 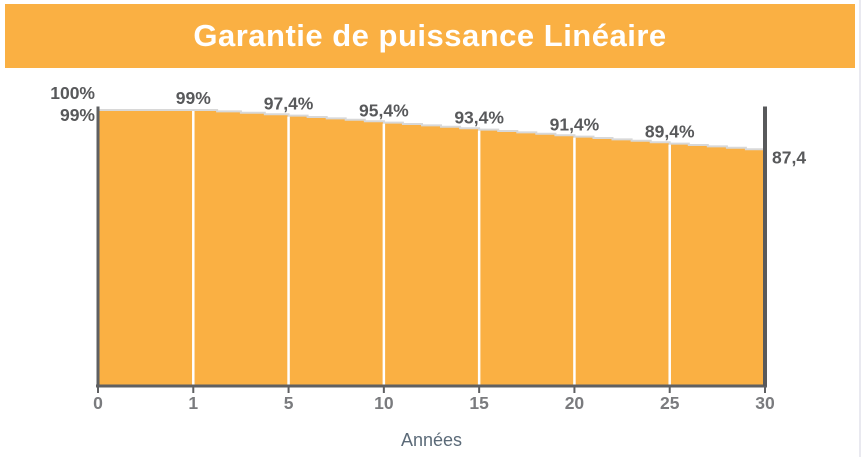 I want to click on x-tick-label-15: 15, so click(x=479, y=403).